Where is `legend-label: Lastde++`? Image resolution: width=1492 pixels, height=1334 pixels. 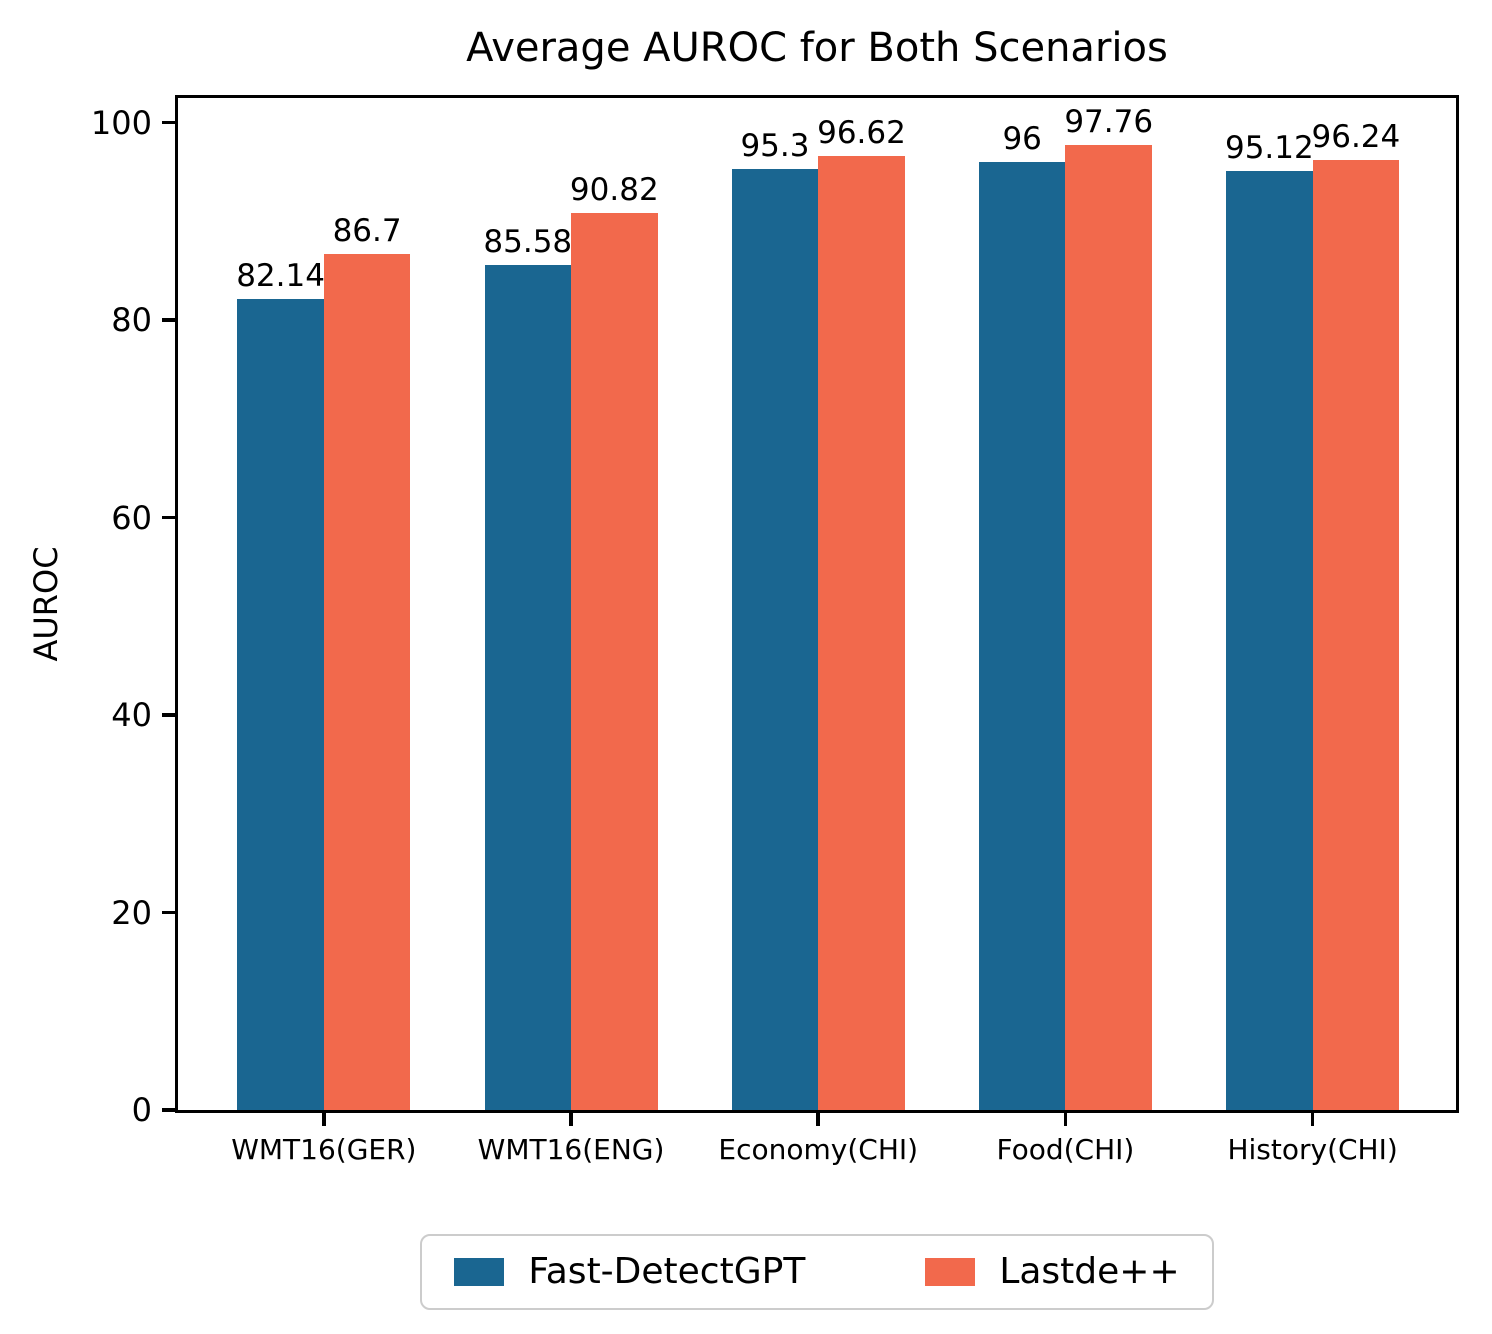 legend-label: Lastde++ is located at coordinates (1089, 1271).